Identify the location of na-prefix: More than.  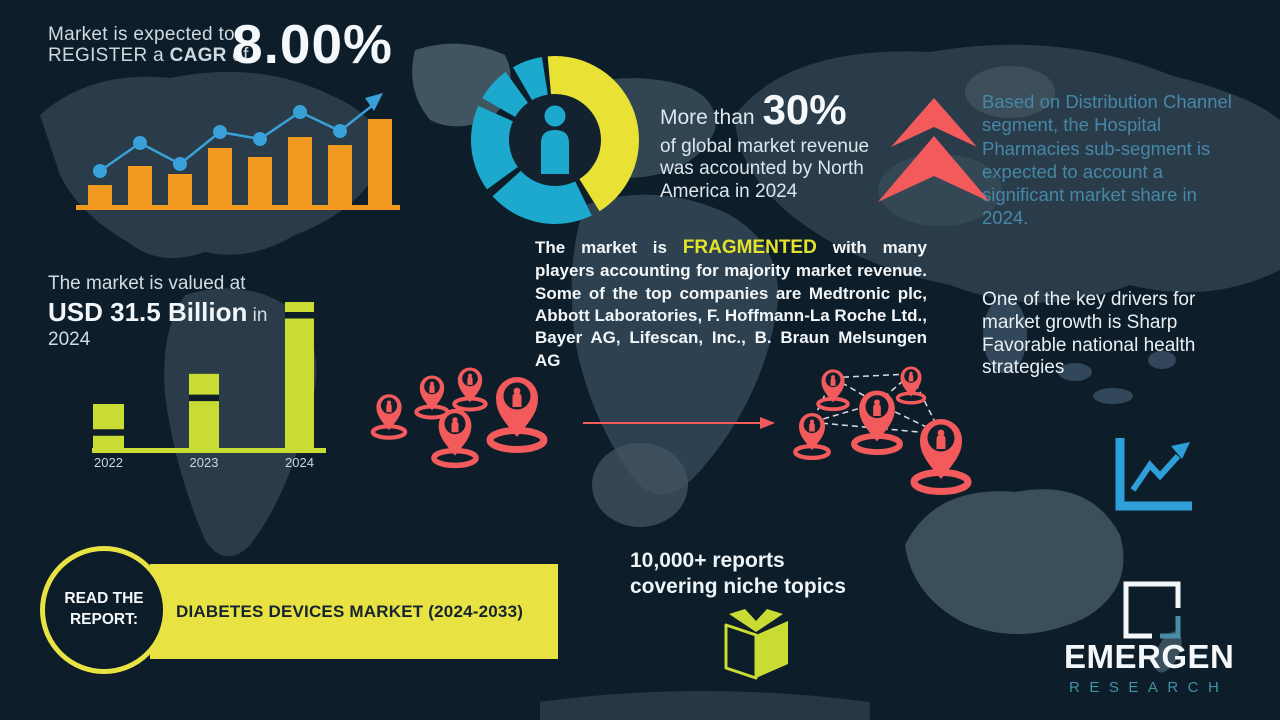
(707, 117).